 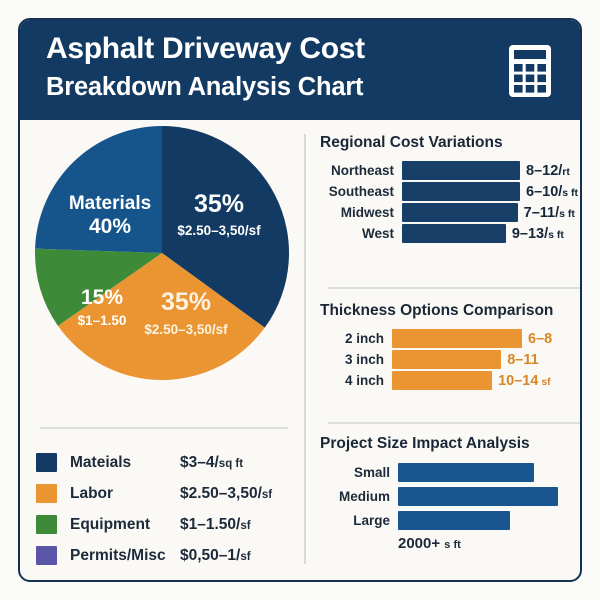 What do you see at coordinates (530, 71) in the screenshot?
I see `calculator-icon` at bounding box center [530, 71].